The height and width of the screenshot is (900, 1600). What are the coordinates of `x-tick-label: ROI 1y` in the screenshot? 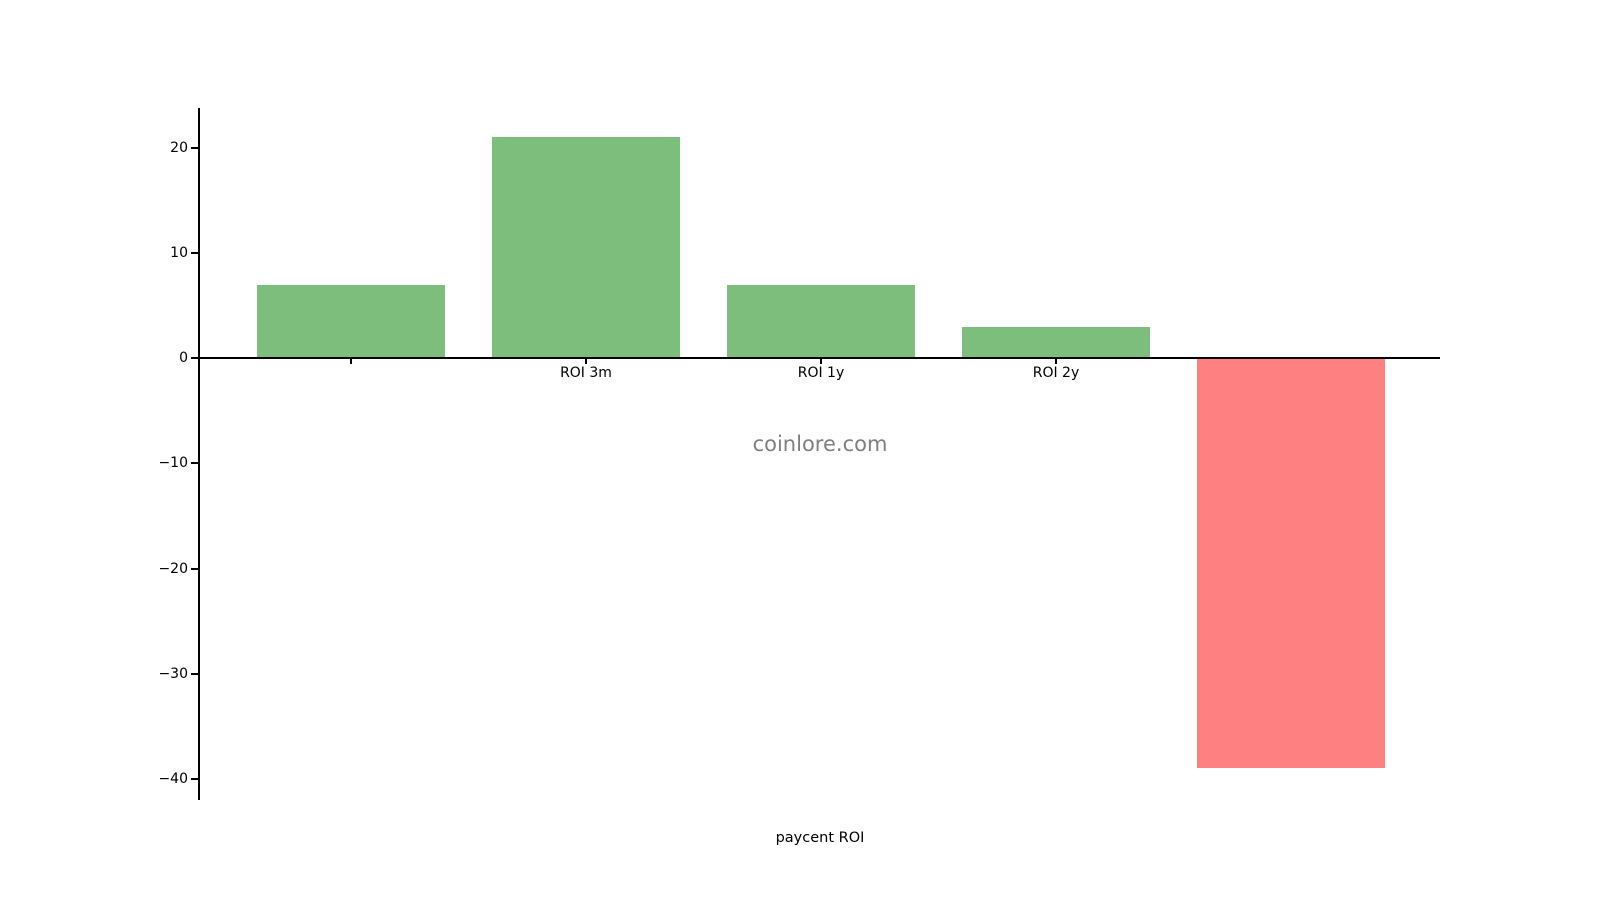 It's located at (821, 373).